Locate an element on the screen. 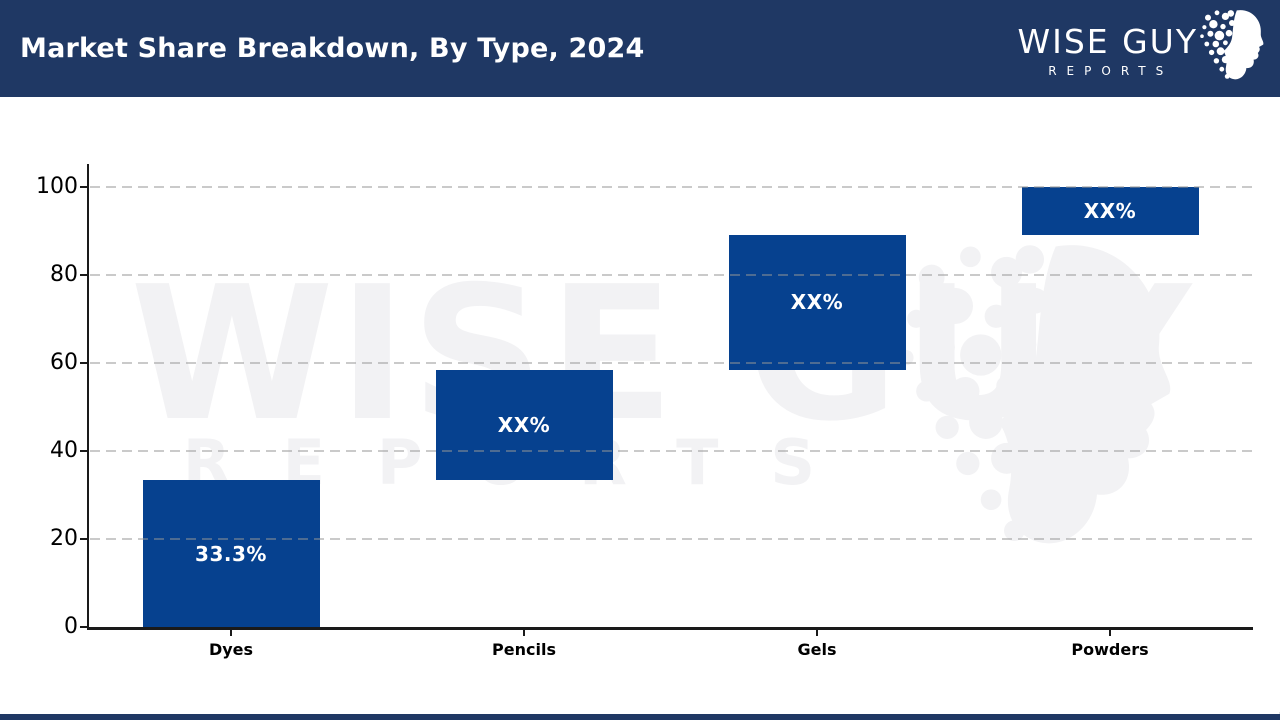 This screenshot has height=720, width=1280. x-category-label: Dyes is located at coordinates (231, 649).